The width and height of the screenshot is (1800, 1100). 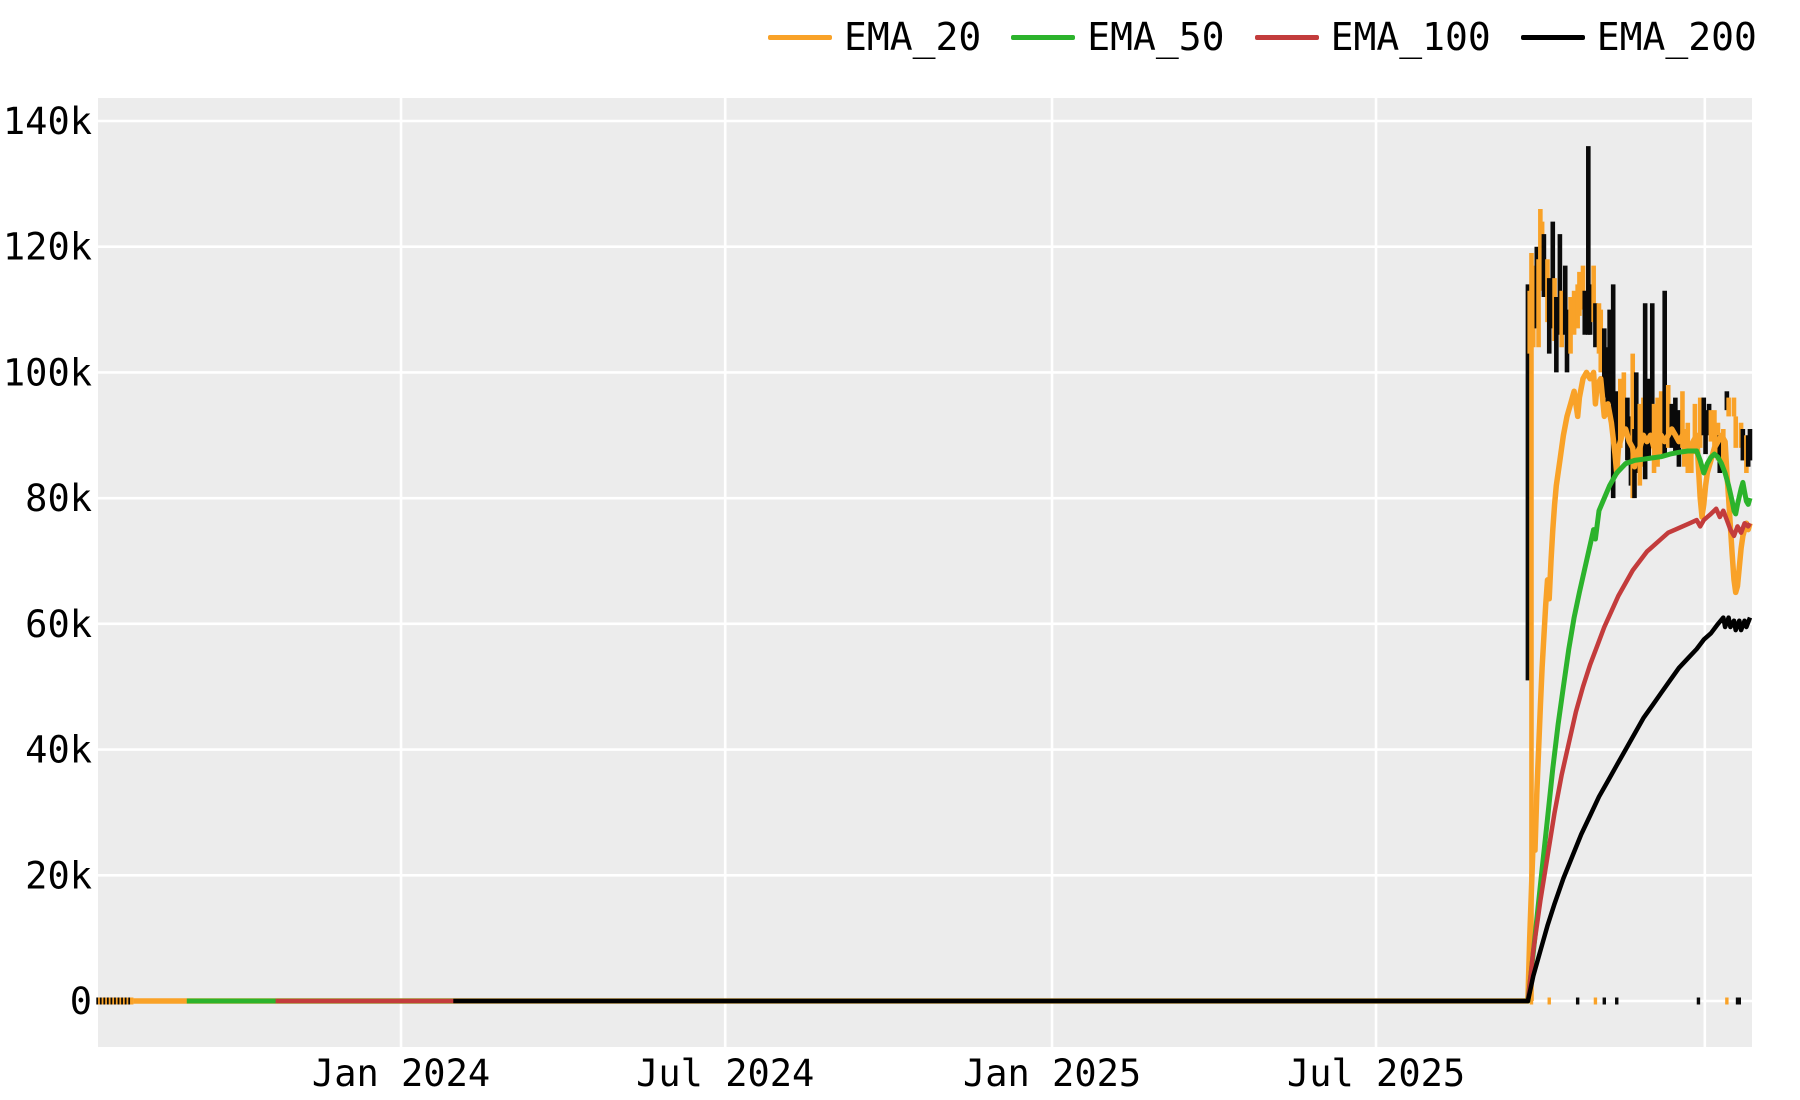 I want to click on y-tick-label: 80k, so click(x=58, y=498).